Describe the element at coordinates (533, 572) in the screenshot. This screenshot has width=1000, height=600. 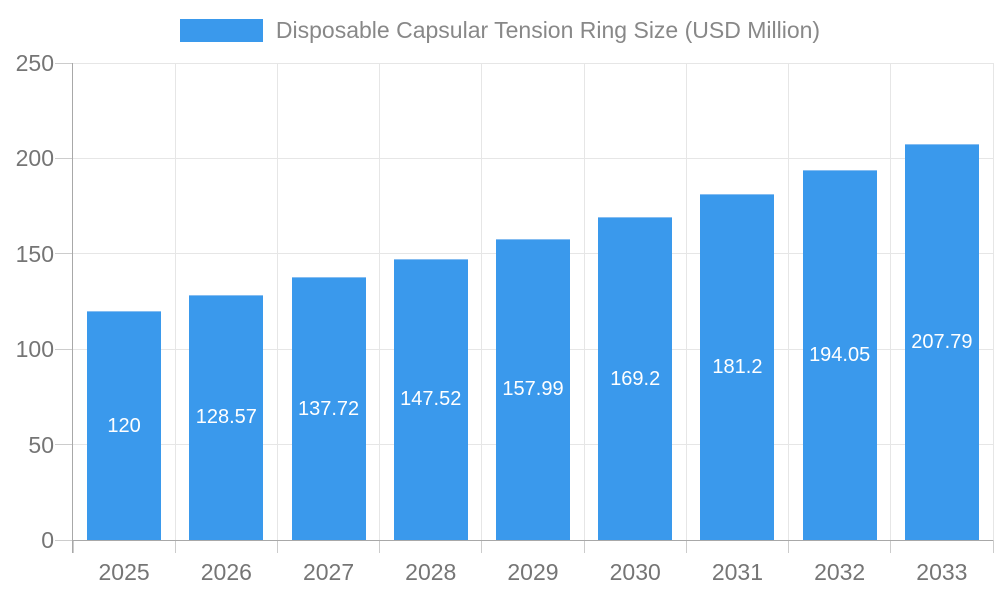
I see `x-axis-label: 2029` at that location.